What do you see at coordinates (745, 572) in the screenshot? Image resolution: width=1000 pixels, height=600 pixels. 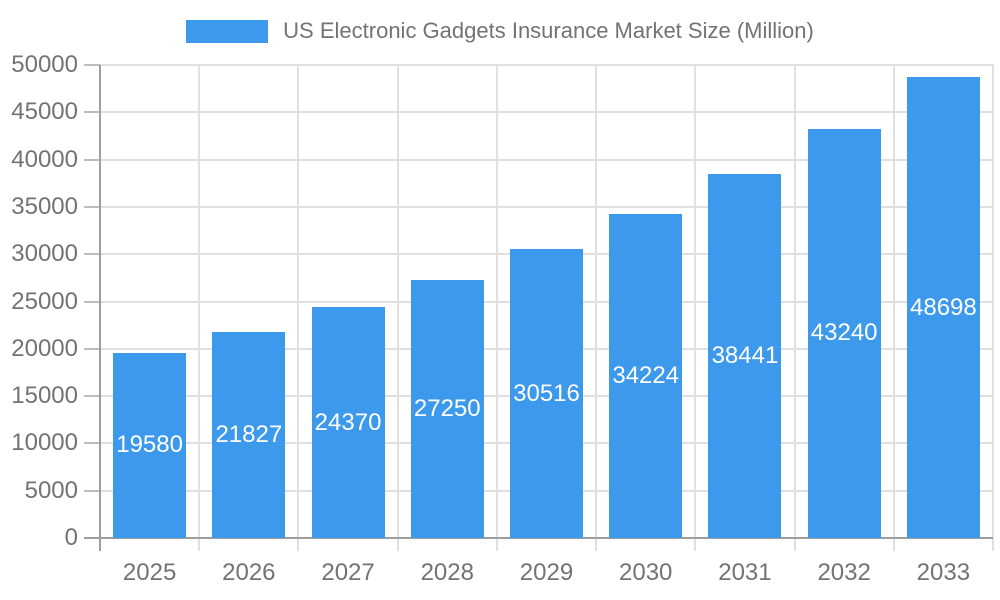 I see `x-axis-label: 2031` at bounding box center [745, 572].